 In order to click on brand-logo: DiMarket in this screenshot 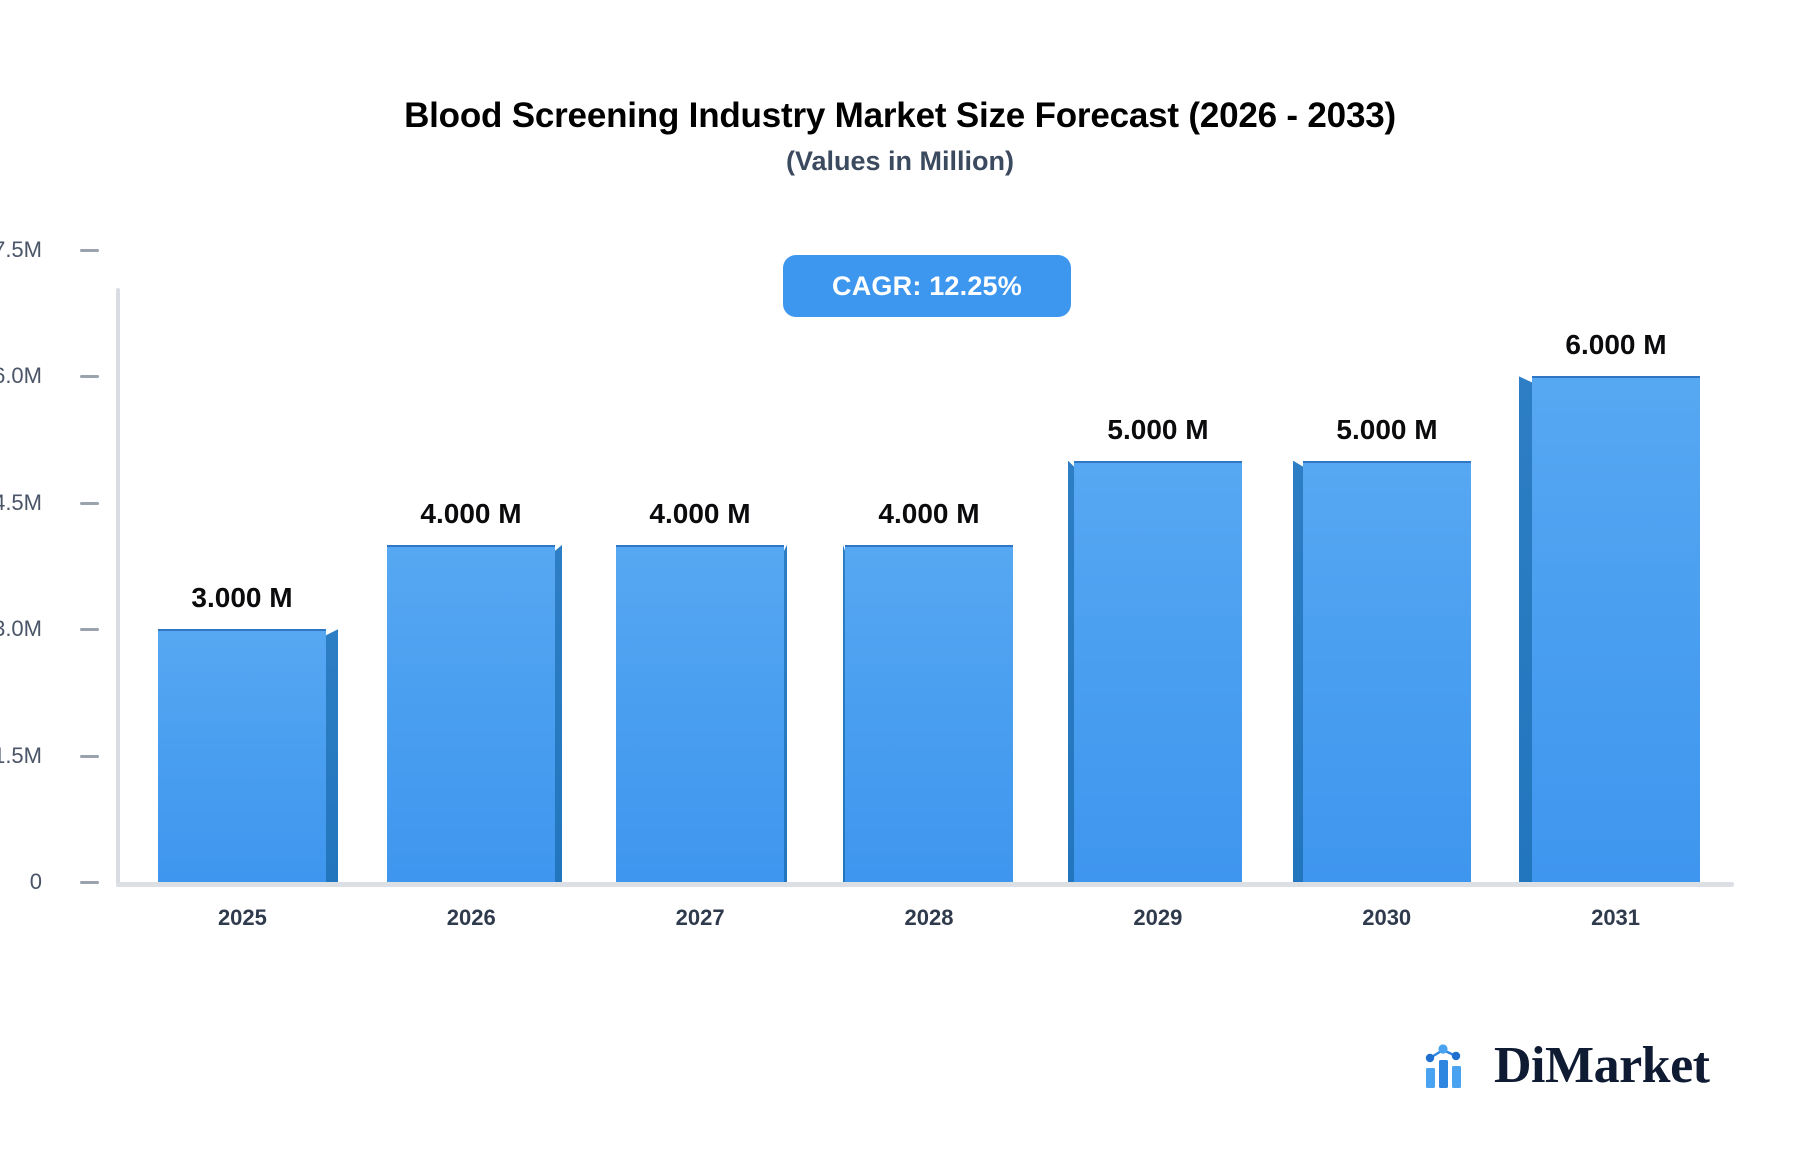, I will do `click(1567, 1065)`.